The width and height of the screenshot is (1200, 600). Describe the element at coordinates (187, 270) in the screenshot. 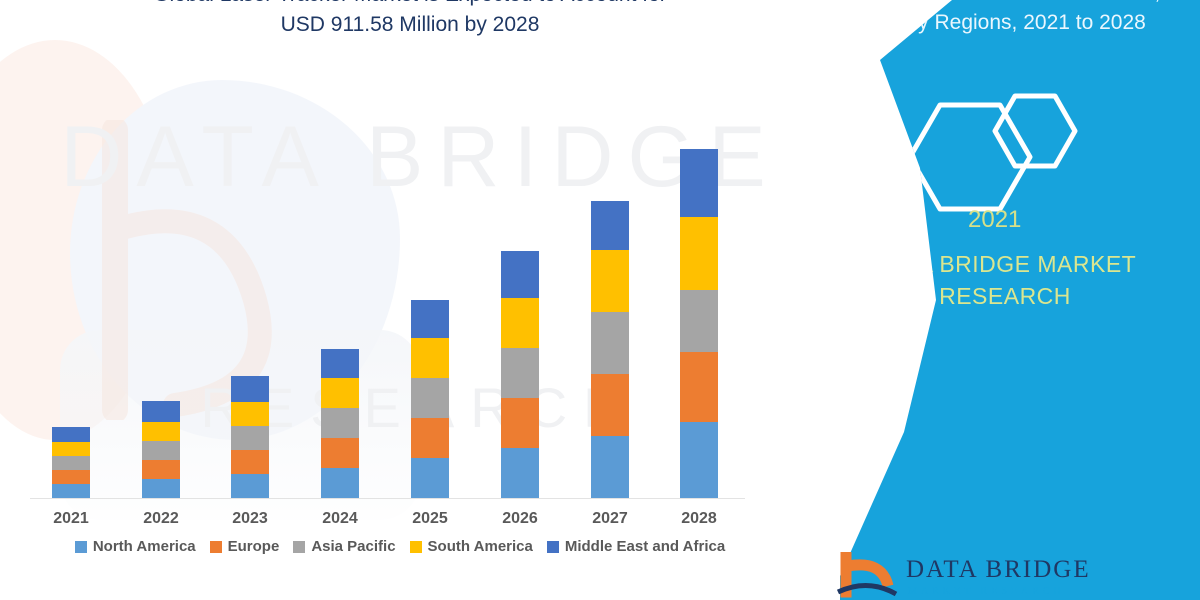

I see `background-b-mark-icon` at that location.